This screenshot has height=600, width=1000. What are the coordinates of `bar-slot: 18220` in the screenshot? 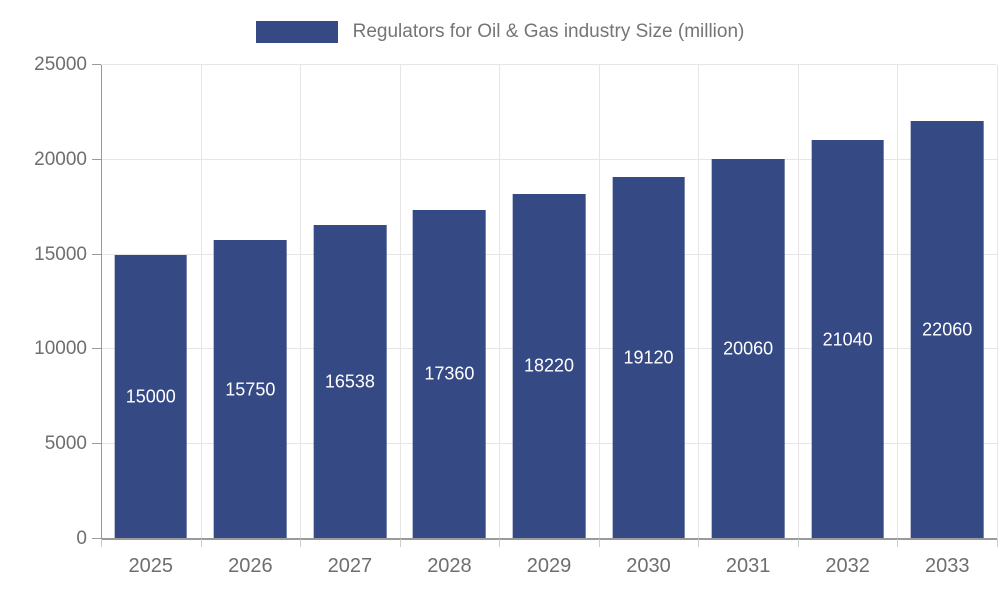 It's located at (549, 302).